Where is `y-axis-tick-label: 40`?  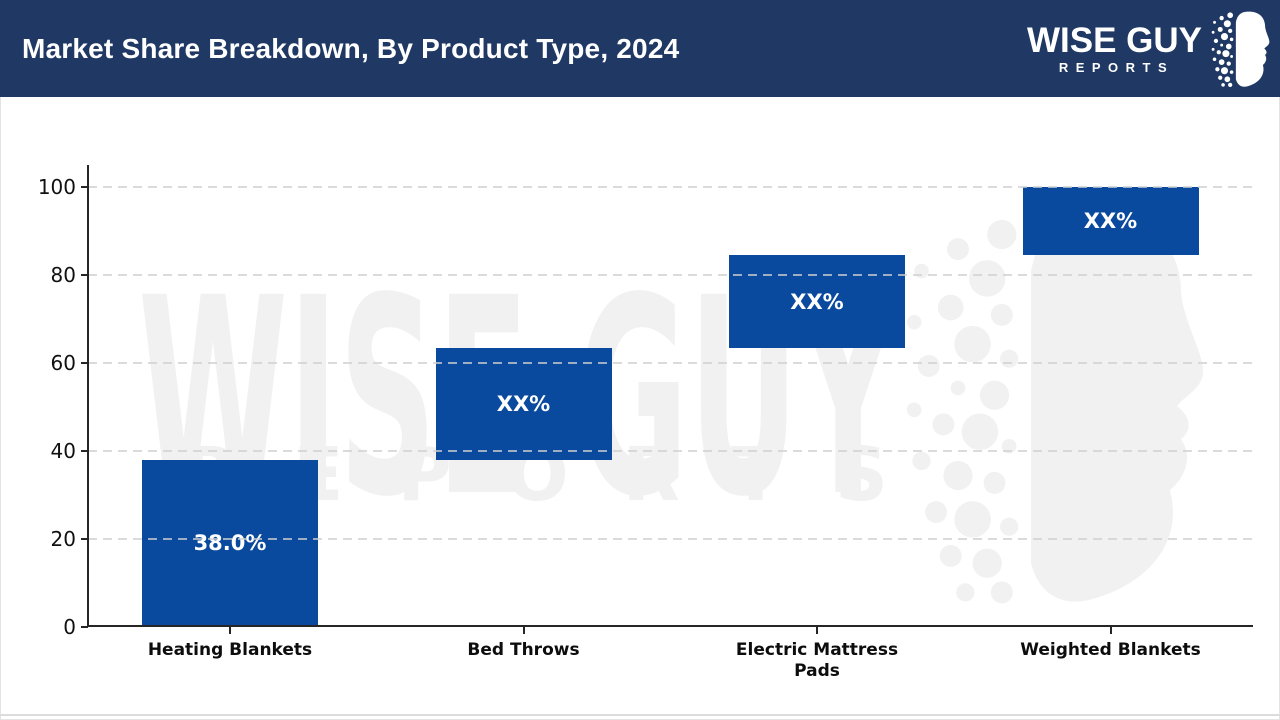 y-axis-tick-label: 40 is located at coordinates (63, 451).